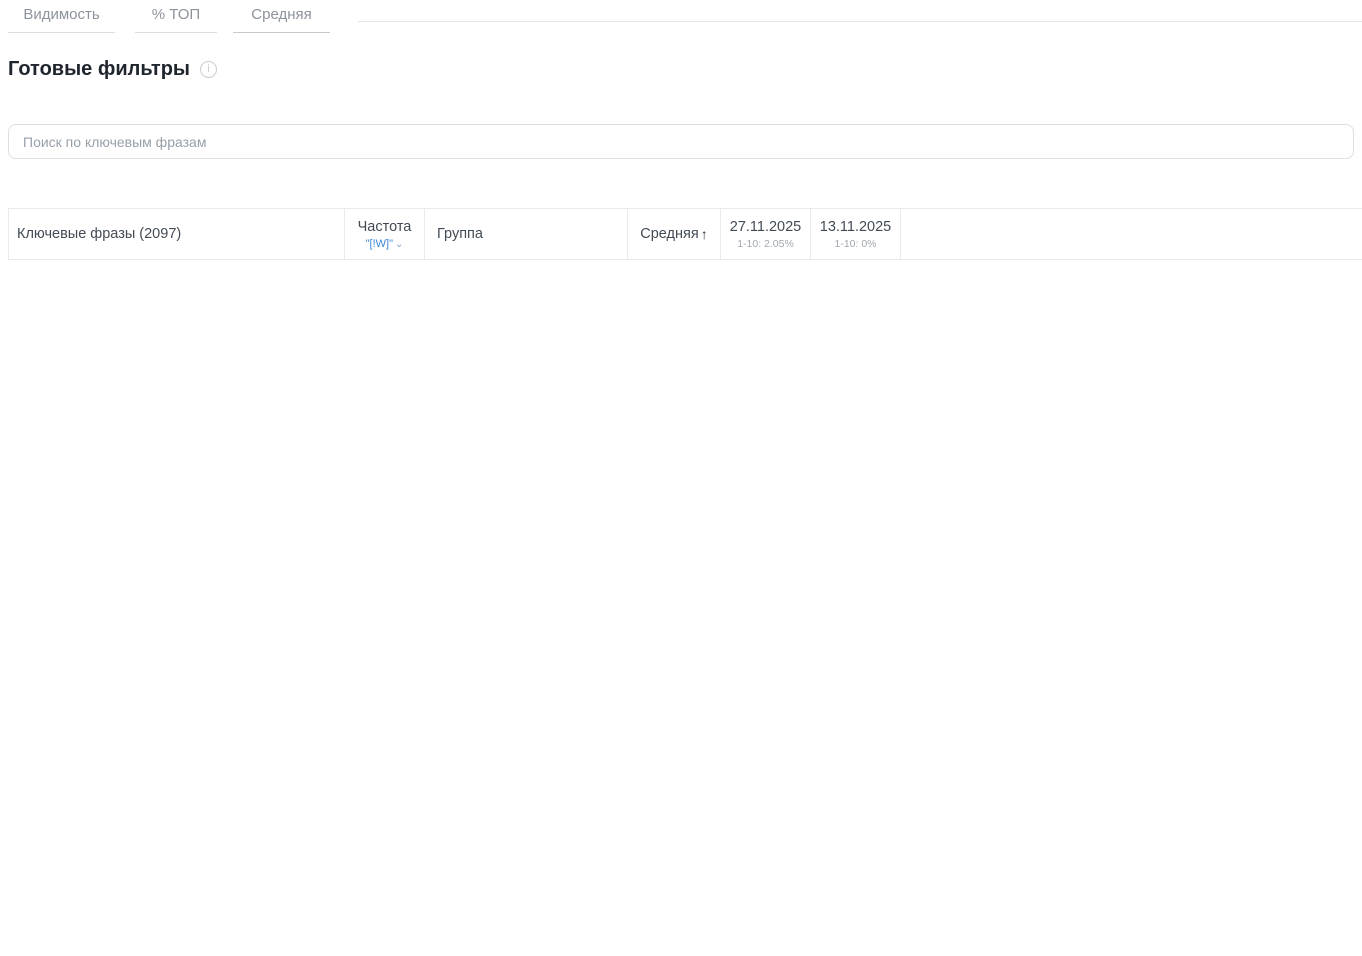 Image resolution: width=1362 pixels, height=956 pixels. I want to click on date1-subtext: 1-10: 2.05%, so click(765, 243).